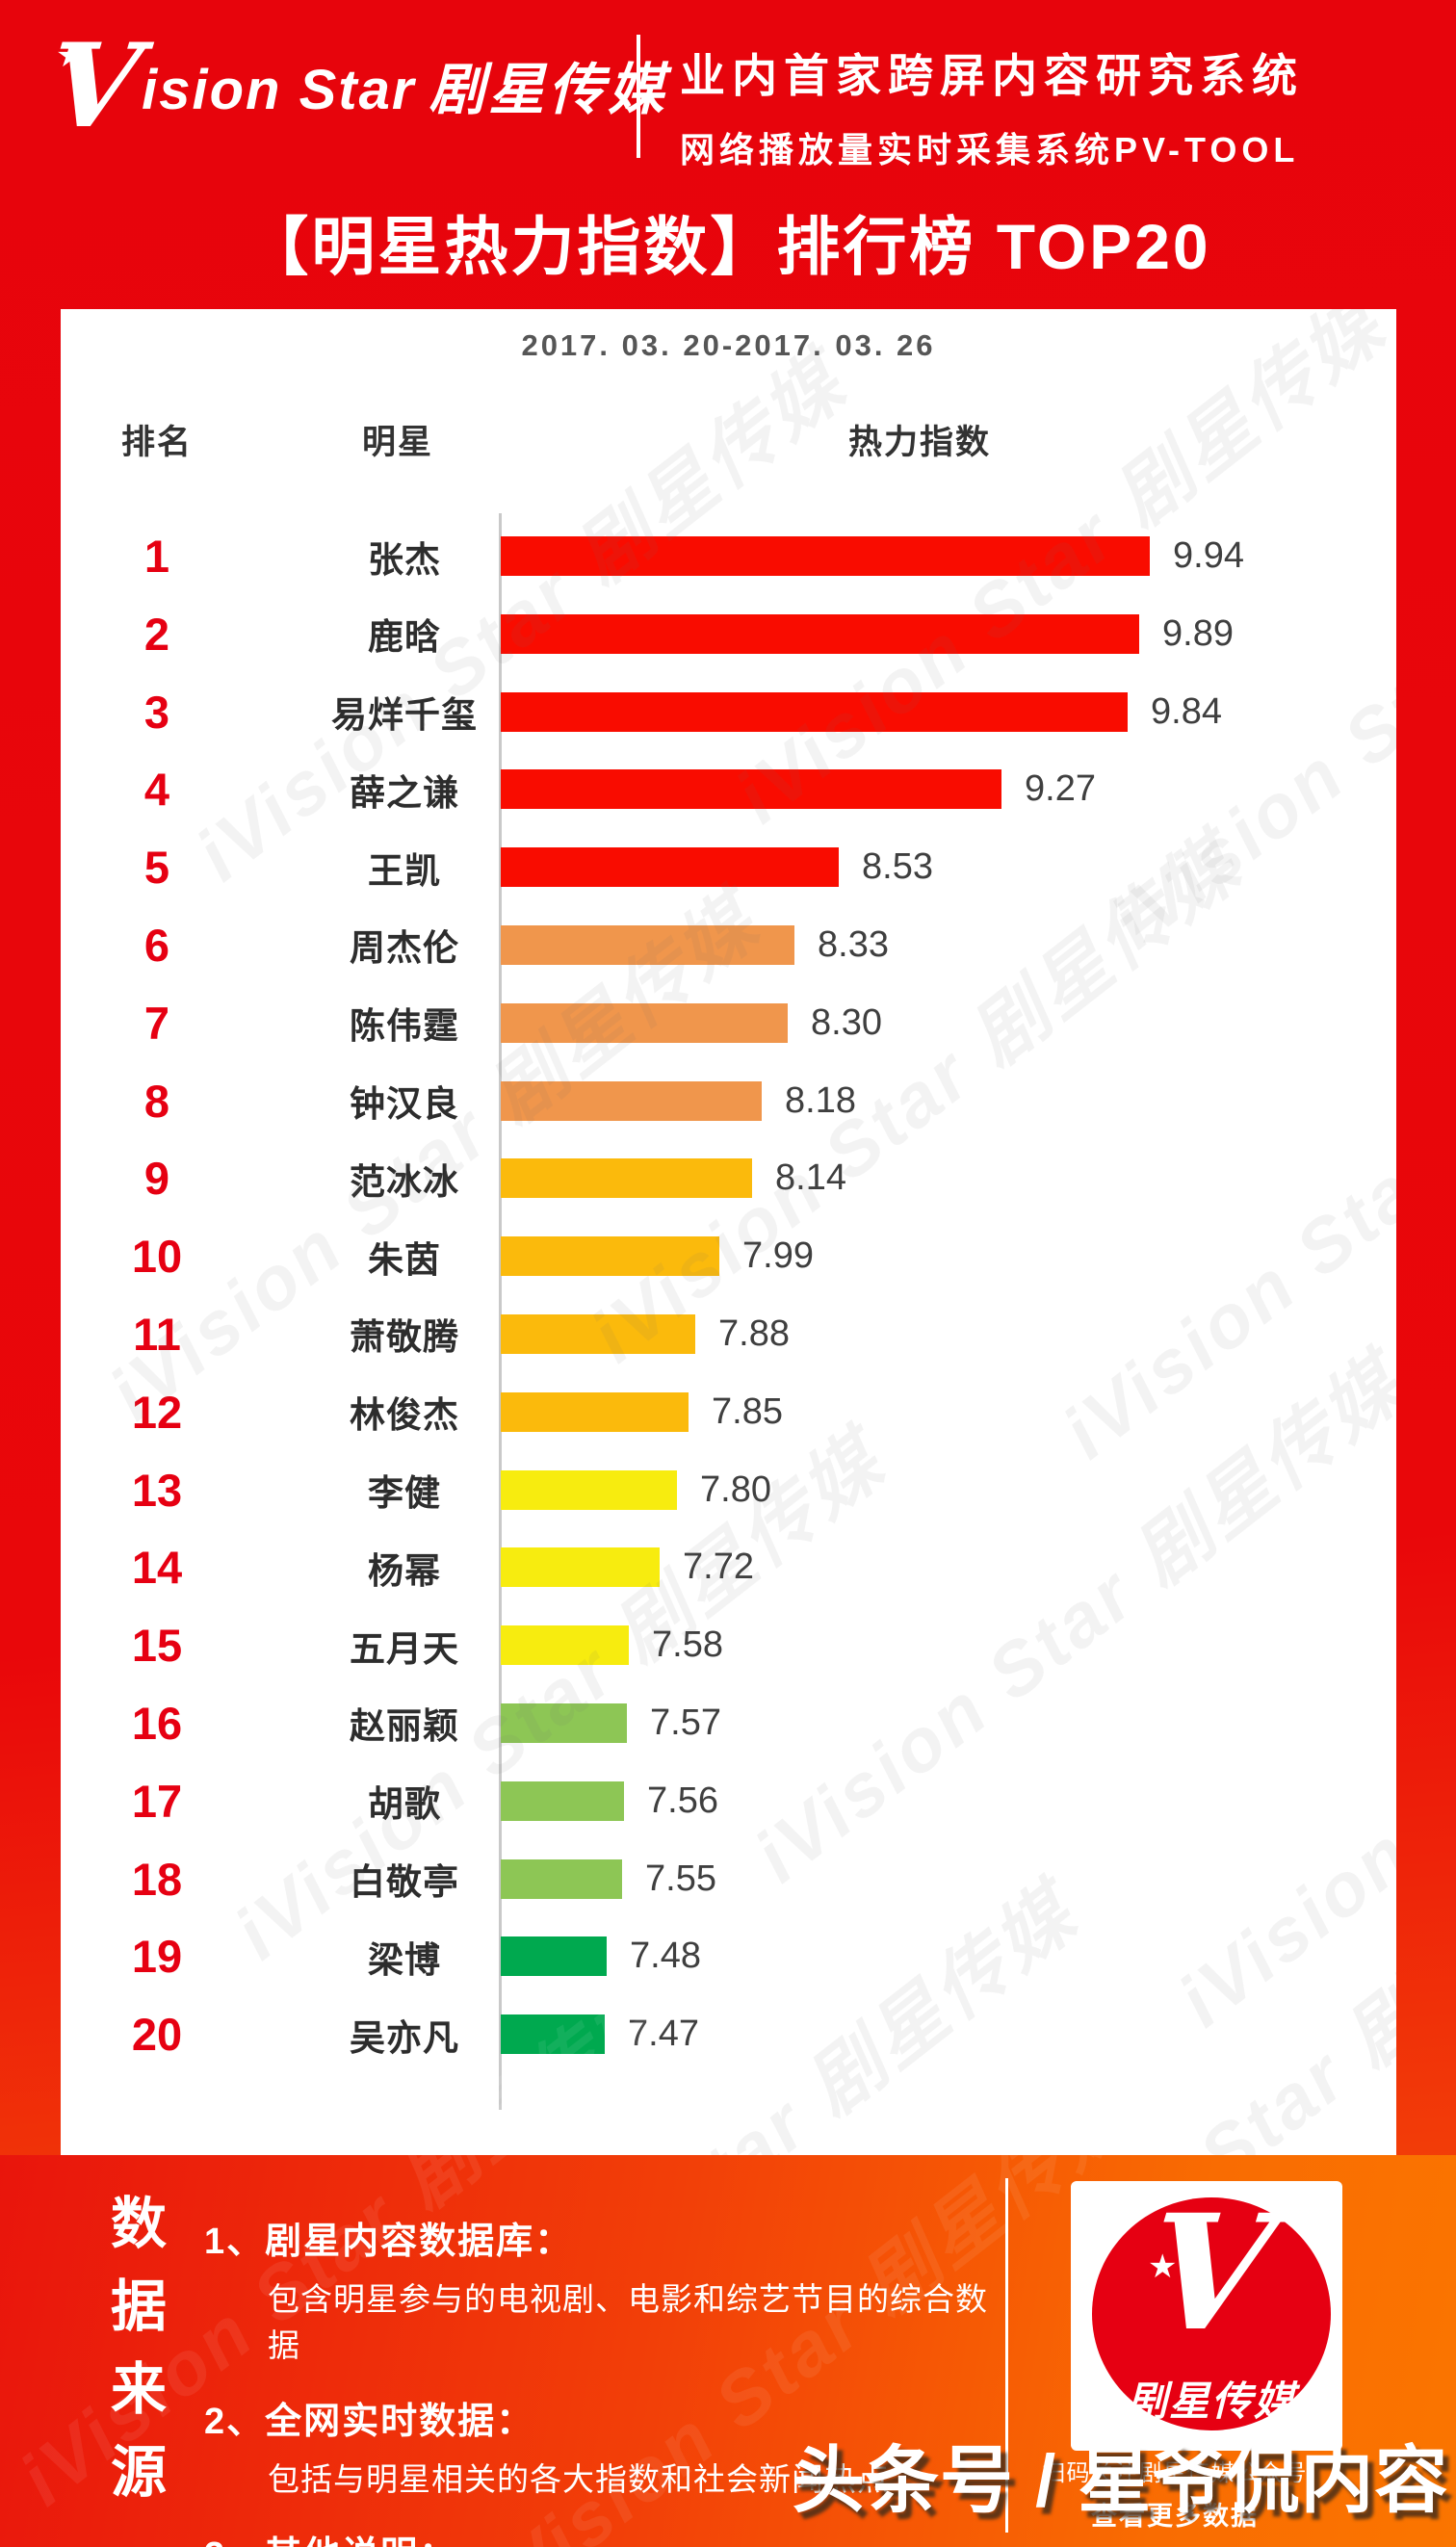 The width and height of the screenshot is (1456, 2547). Describe the element at coordinates (638, 96) in the screenshot. I see `header-divider` at that location.